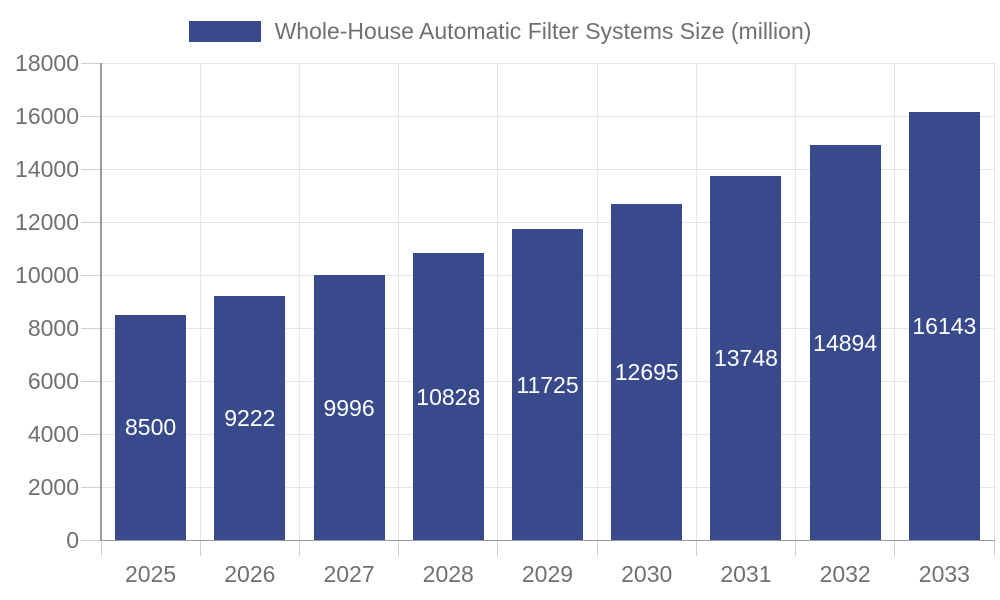 The image size is (1000, 600). I want to click on x-axis-tick-label-2030: 2030, so click(647, 574).